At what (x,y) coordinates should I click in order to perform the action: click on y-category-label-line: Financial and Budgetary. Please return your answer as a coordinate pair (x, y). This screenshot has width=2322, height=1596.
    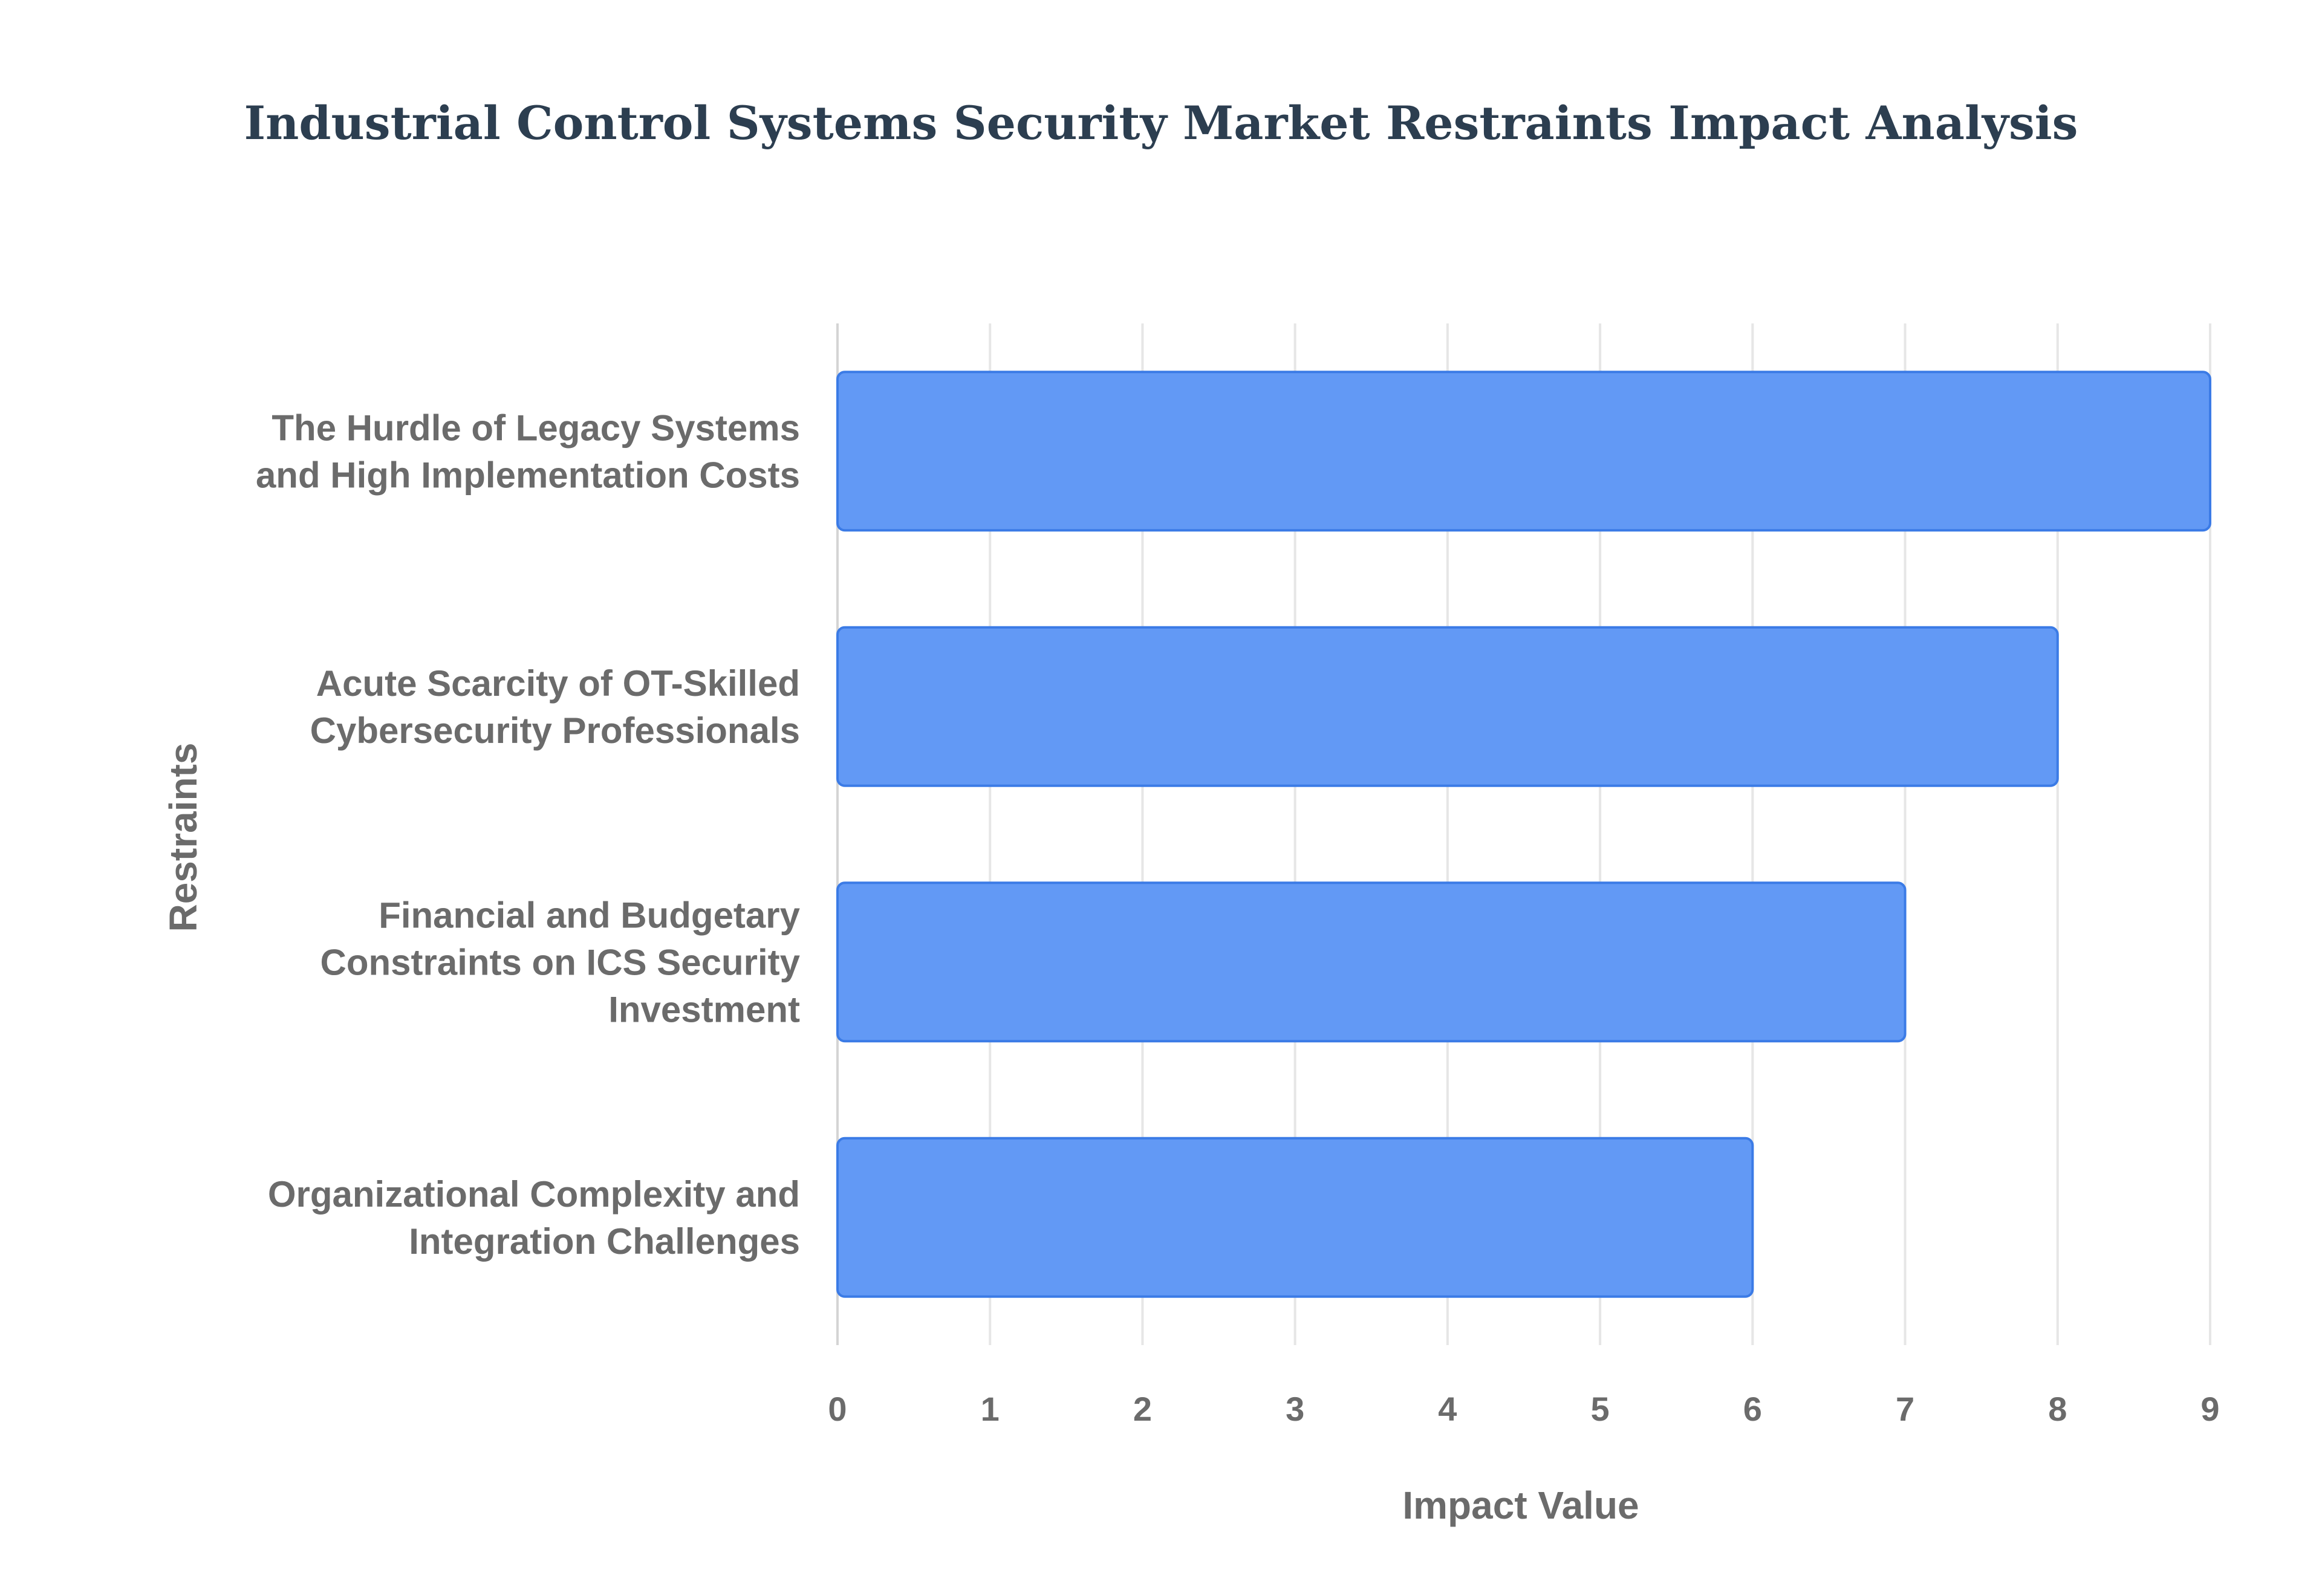
    Looking at the image, I should click on (589, 915).